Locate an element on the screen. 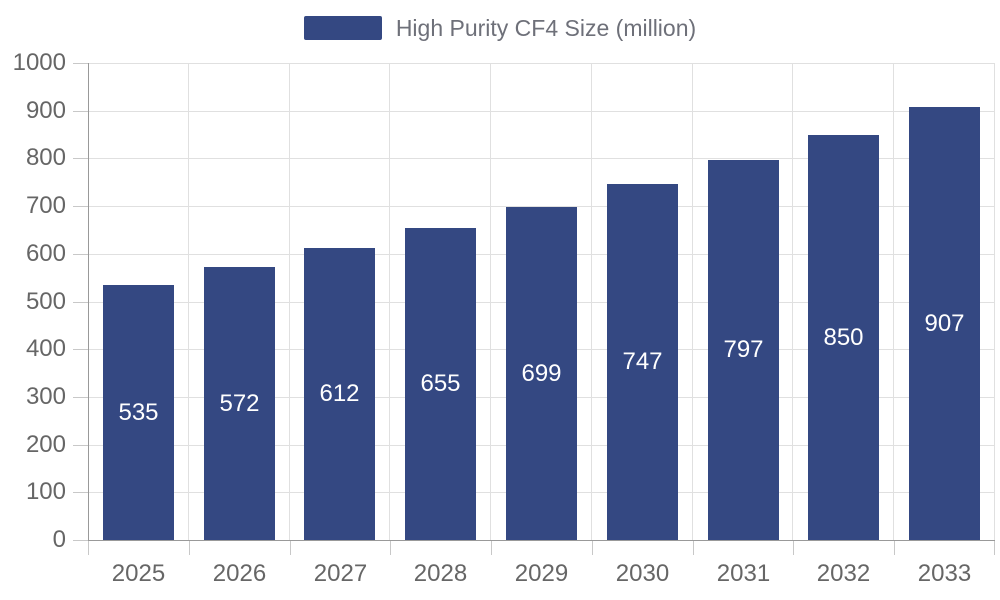 Image resolution: width=1000 pixels, height=600 pixels. x-axis-label-2032: 2032 is located at coordinates (843, 573).